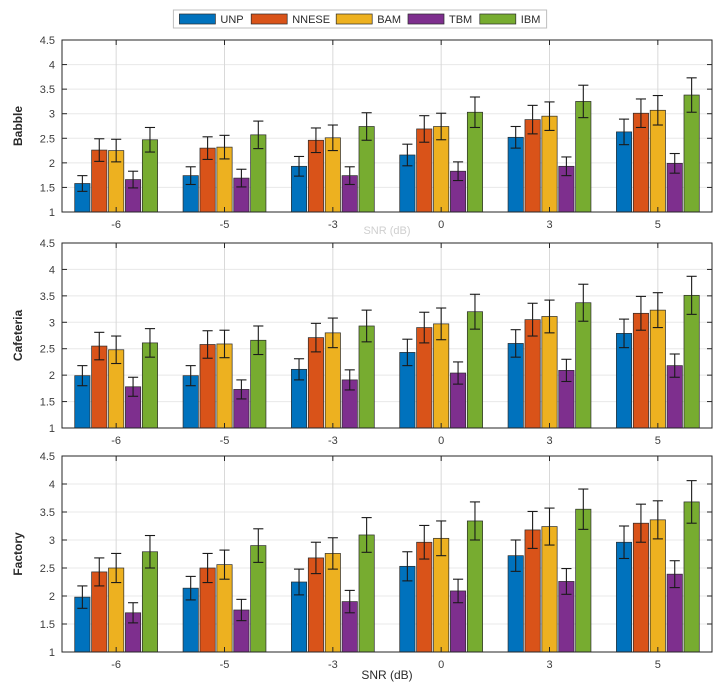 The height and width of the screenshot is (689, 720). Describe the element at coordinates (116, 150) in the screenshot. I see `errorbar-bam--6` at that location.